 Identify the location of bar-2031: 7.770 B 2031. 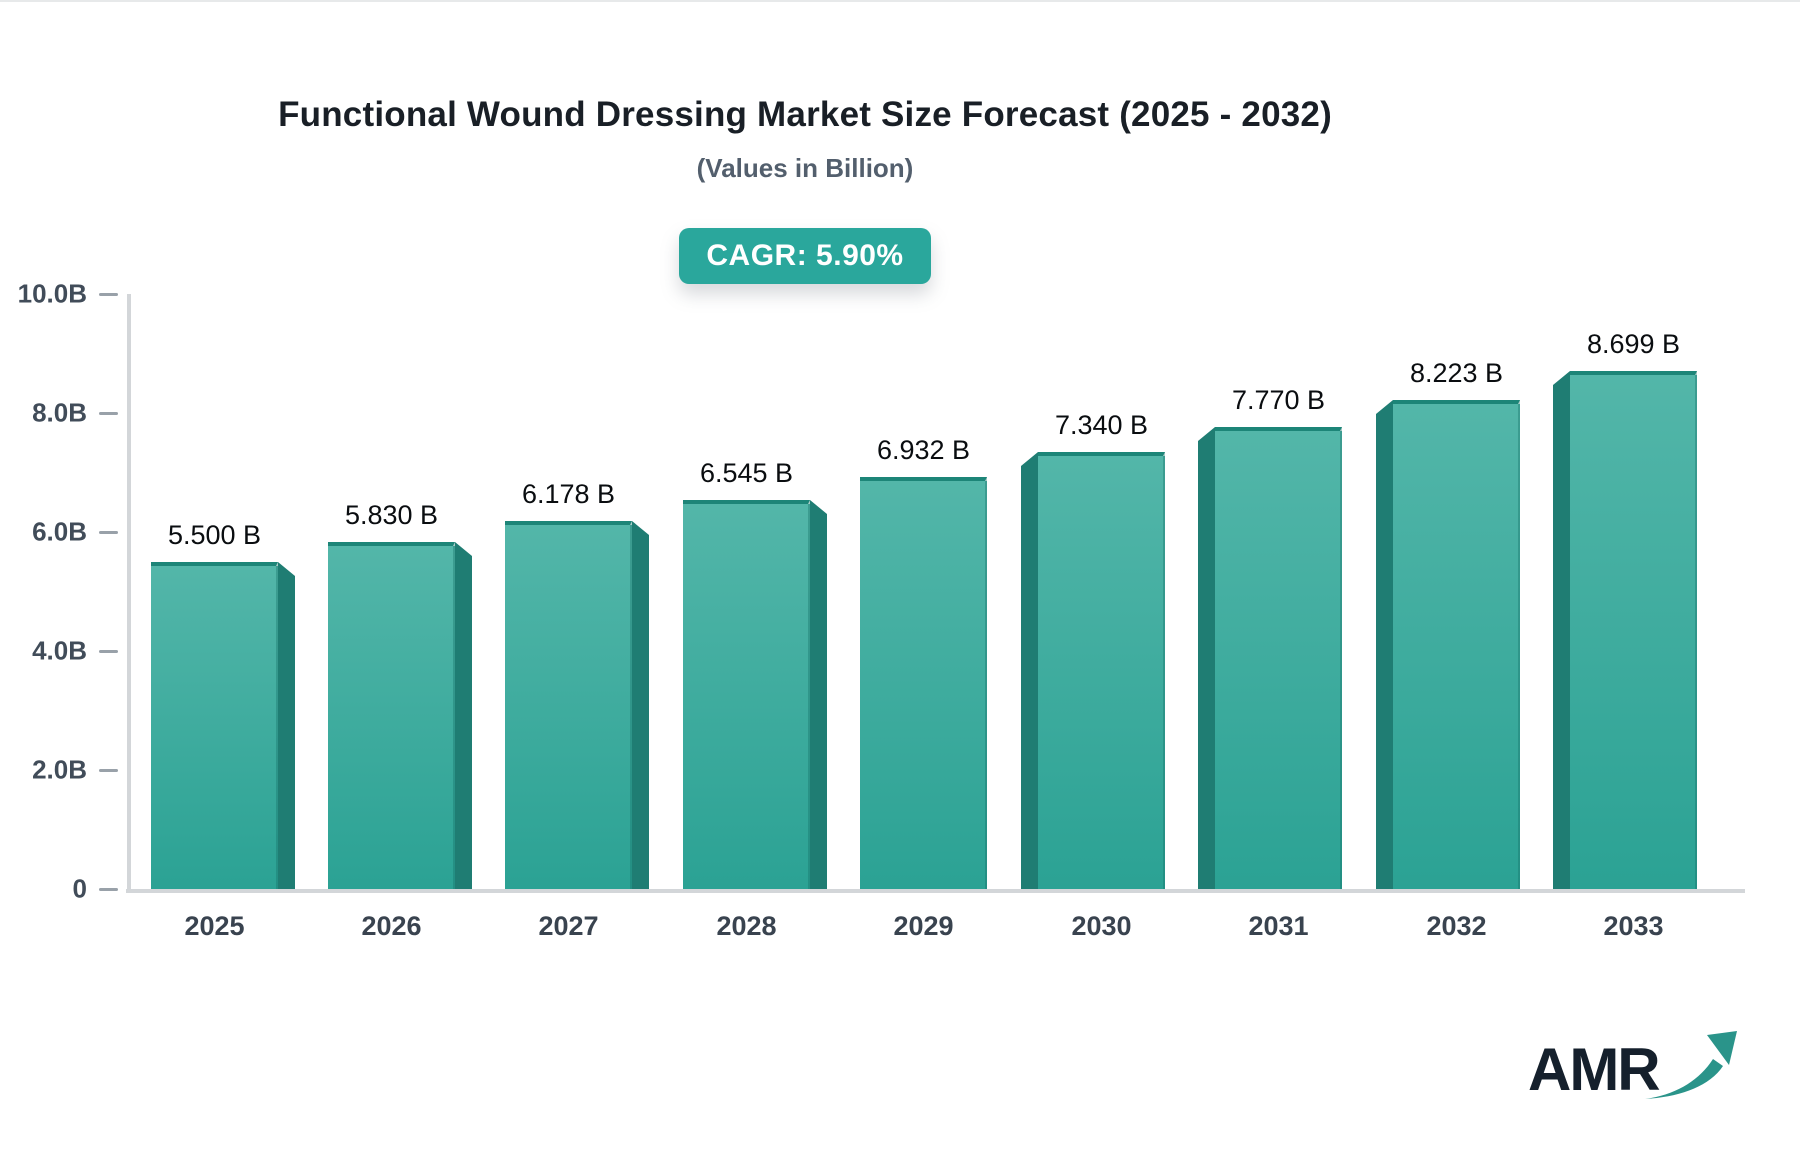
(1270, 663).